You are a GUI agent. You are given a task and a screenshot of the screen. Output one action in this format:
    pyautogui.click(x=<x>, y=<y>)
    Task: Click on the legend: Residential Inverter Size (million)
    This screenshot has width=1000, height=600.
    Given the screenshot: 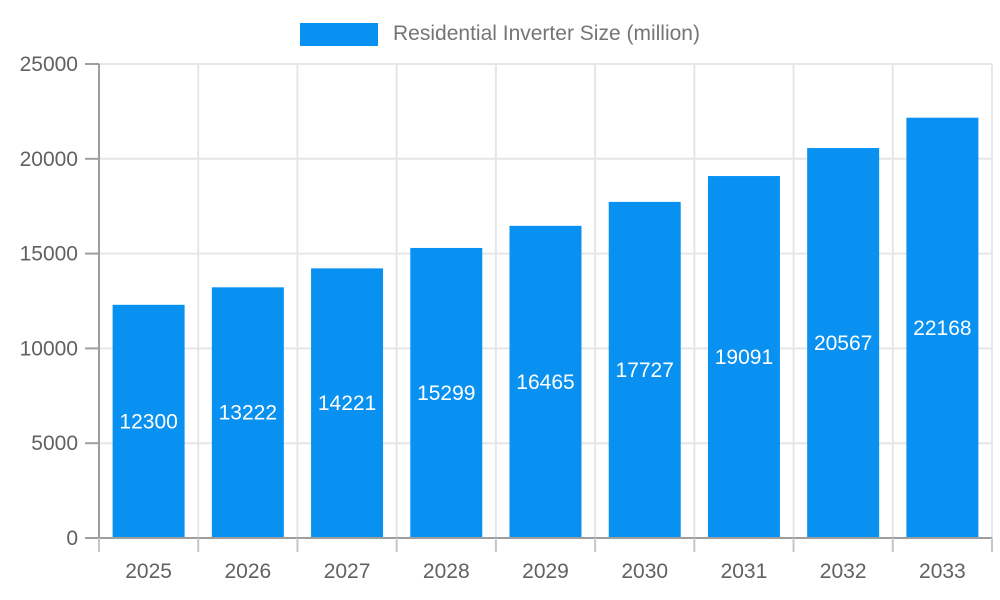 What is the action you would take?
    pyautogui.click(x=500, y=34)
    